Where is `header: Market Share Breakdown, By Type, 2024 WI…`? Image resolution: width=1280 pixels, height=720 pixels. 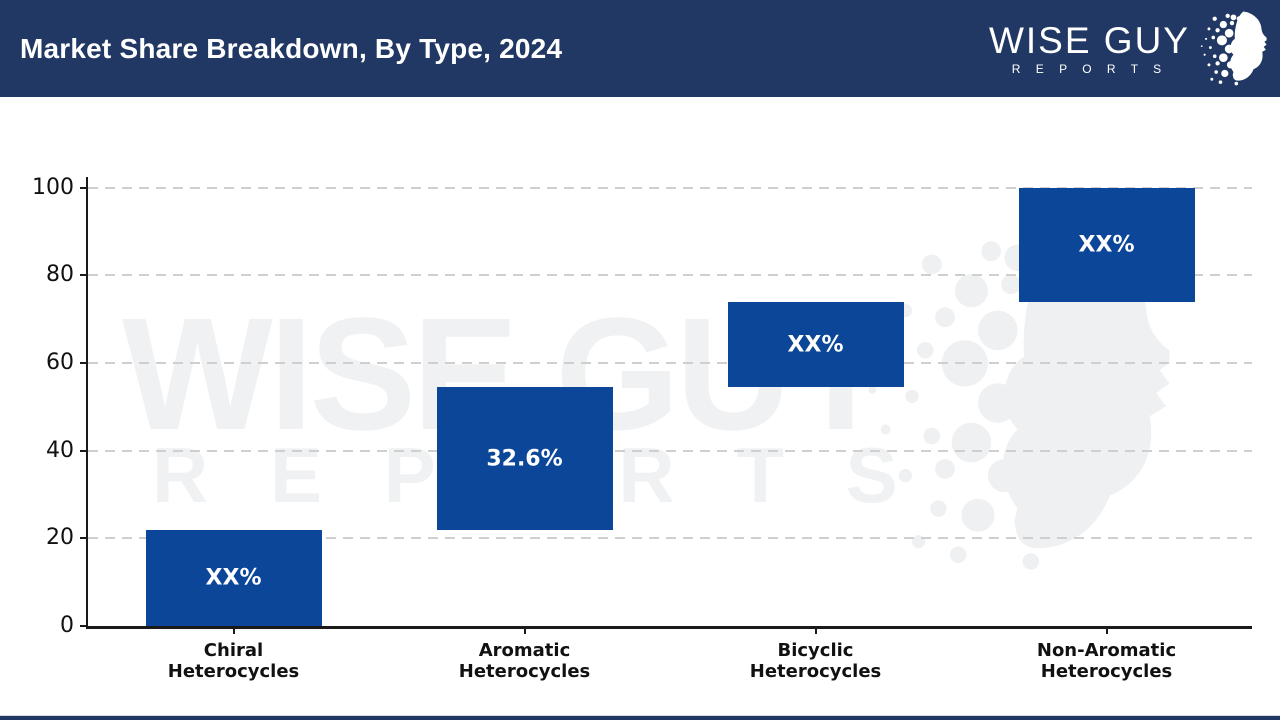 header: Market Share Breakdown, By Type, 2024 WI… is located at coordinates (640, 48).